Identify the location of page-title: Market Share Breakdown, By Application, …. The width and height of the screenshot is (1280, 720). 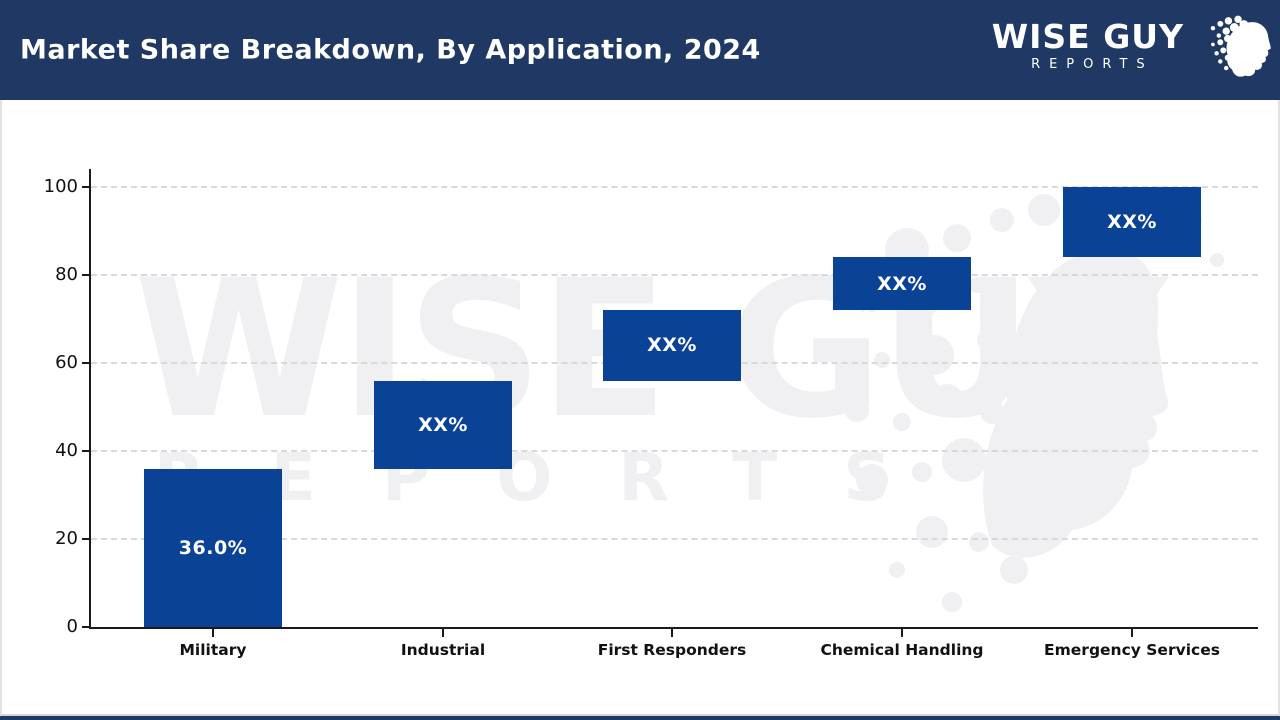
(390, 50).